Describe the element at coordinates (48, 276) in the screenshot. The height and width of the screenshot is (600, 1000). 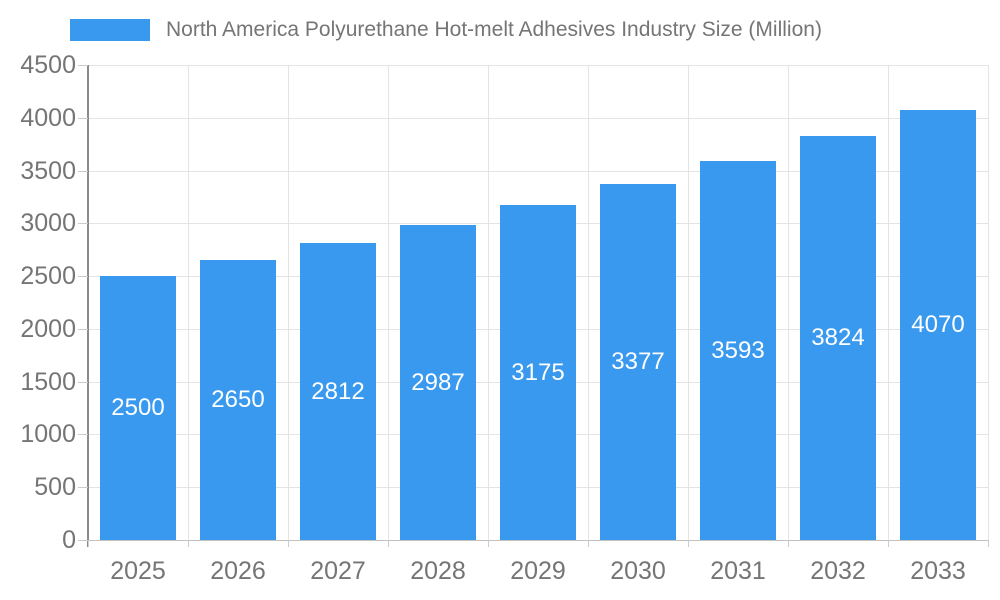
I see `y-axis-tick-label: 2500` at that location.